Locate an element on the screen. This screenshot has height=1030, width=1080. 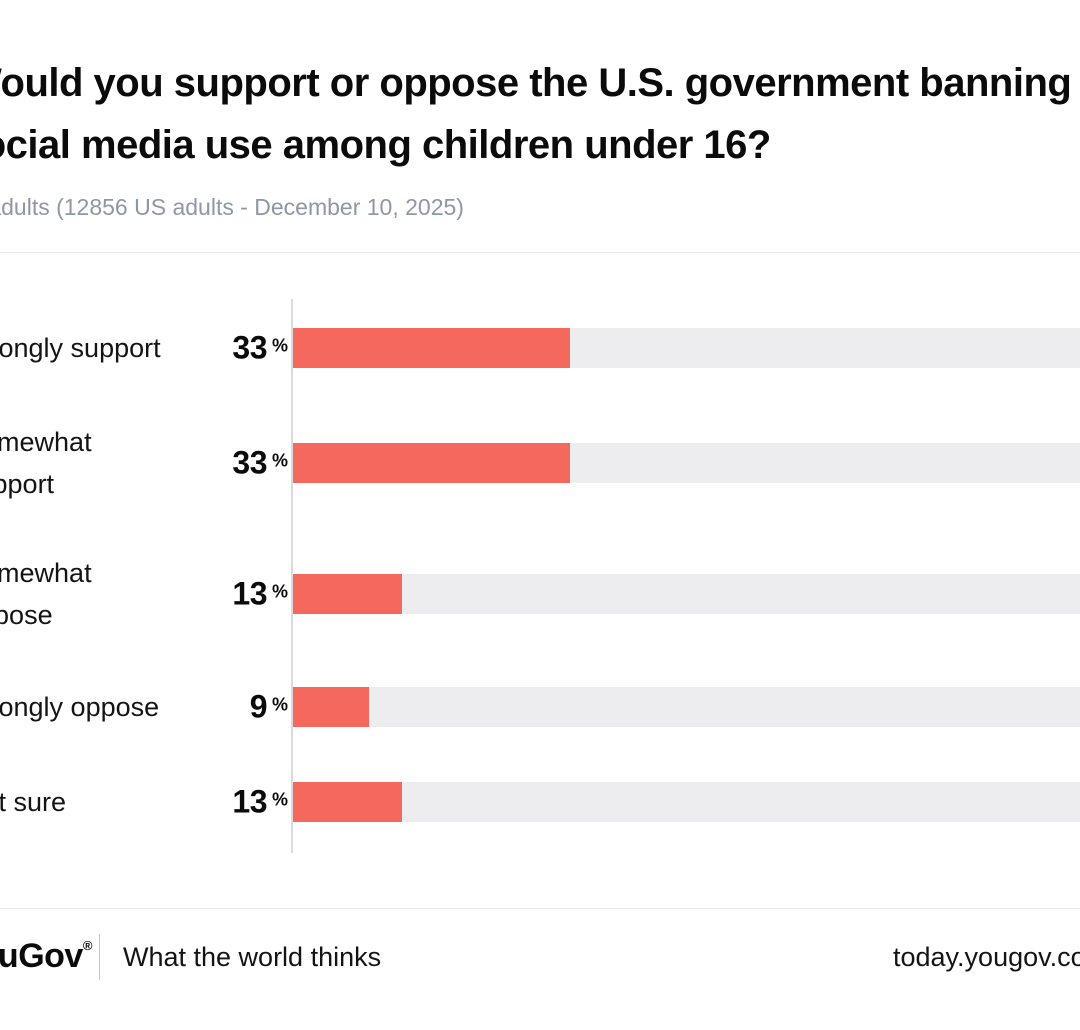
bar-row: Not sure 13% is located at coordinates (540, 802).